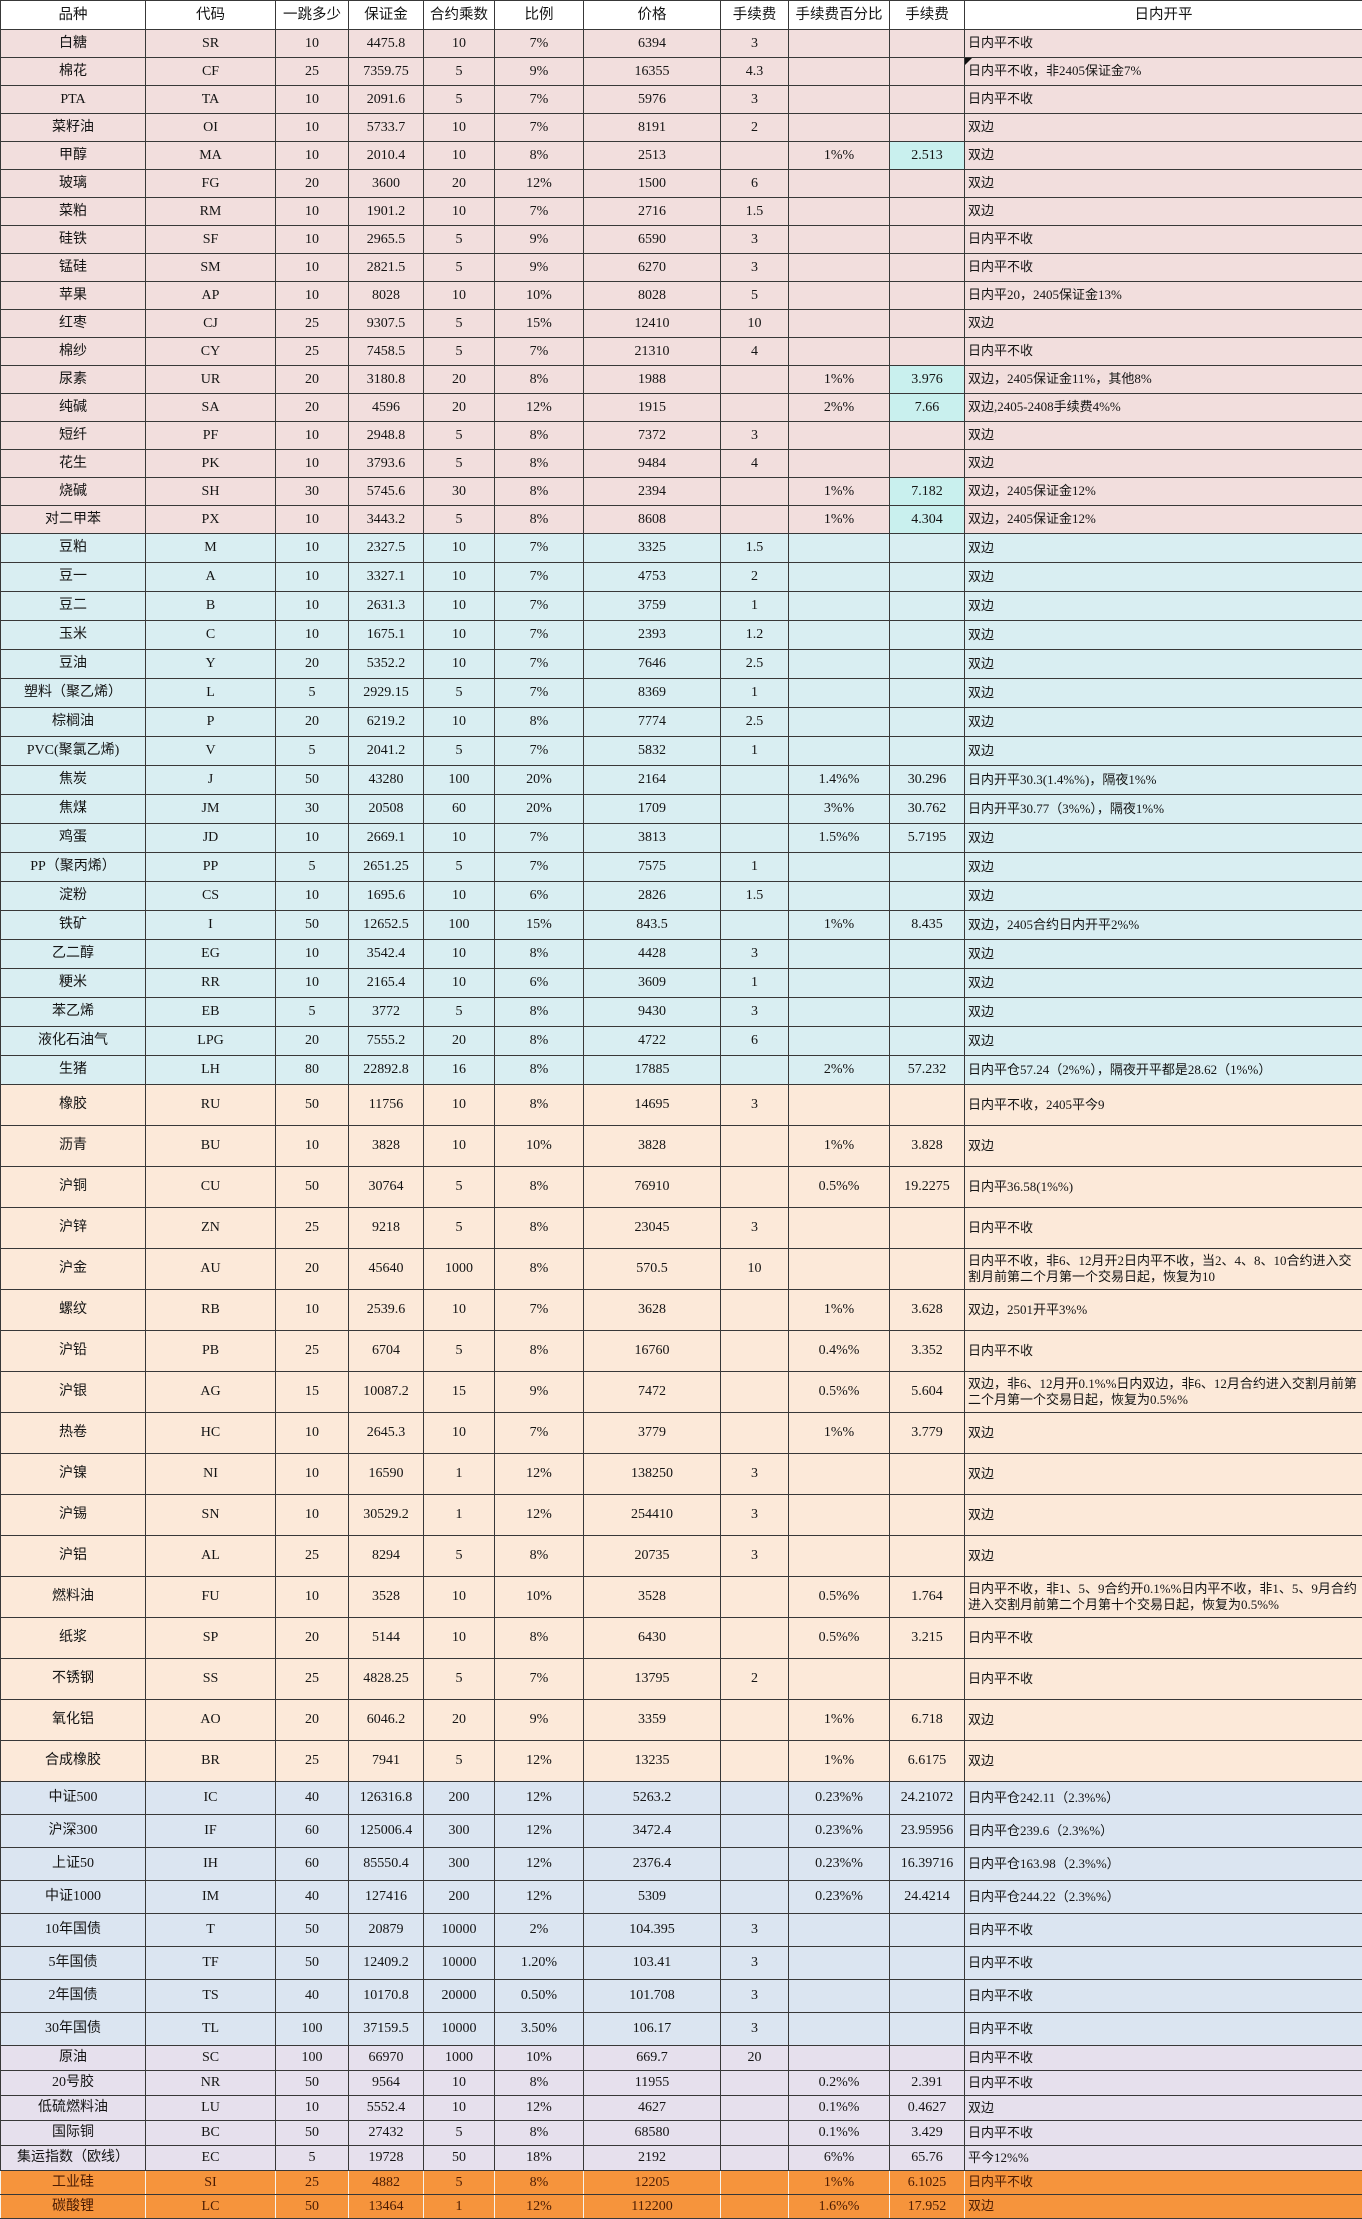 The height and width of the screenshot is (2219, 1362). What do you see at coordinates (211, 1474) in the screenshot?
I see `cell-code: NI` at bounding box center [211, 1474].